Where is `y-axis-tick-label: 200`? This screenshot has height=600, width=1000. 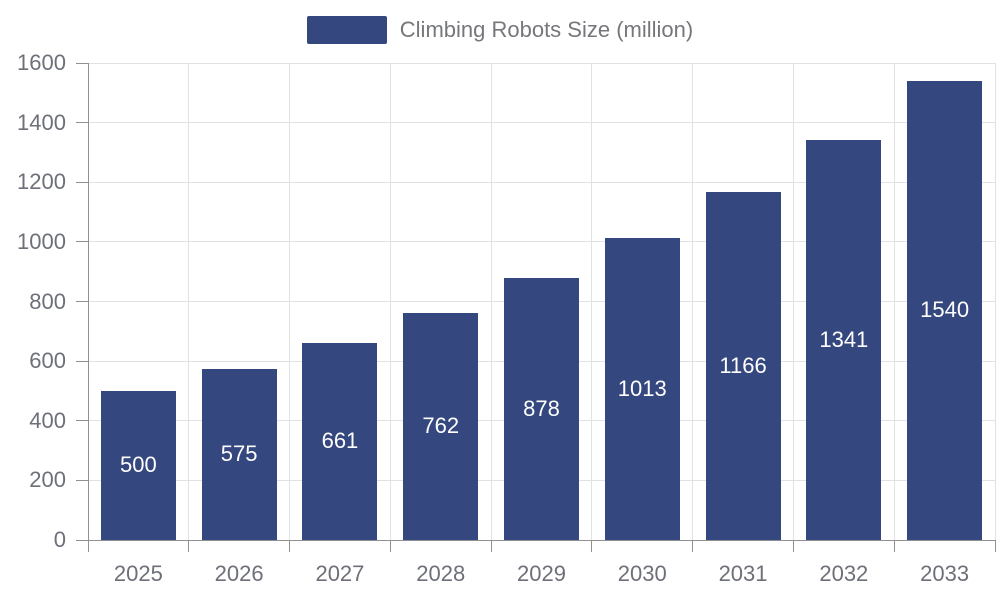 y-axis-tick-label: 200 is located at coordinates (47, 480).